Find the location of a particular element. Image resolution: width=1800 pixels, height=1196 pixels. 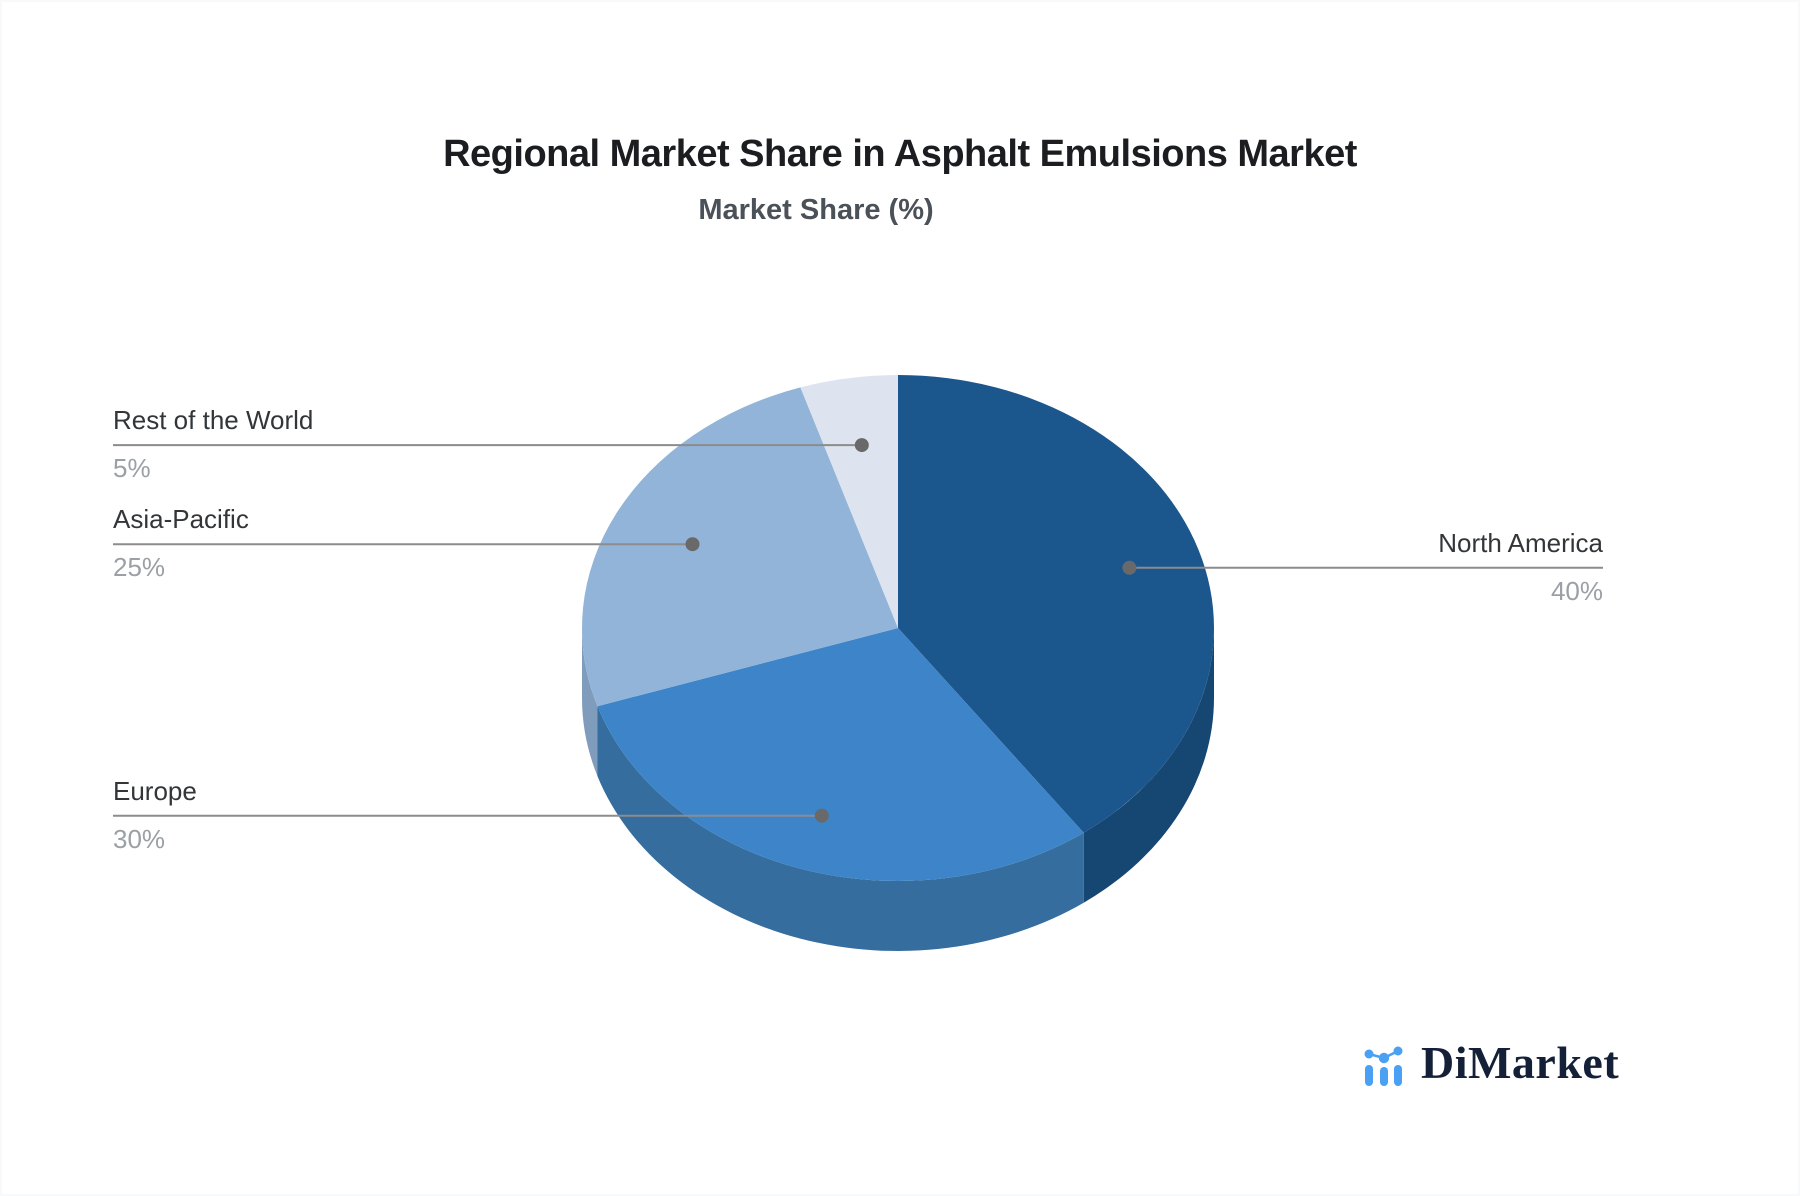

slice-value: 40% is located at coordinates (1576, 590).